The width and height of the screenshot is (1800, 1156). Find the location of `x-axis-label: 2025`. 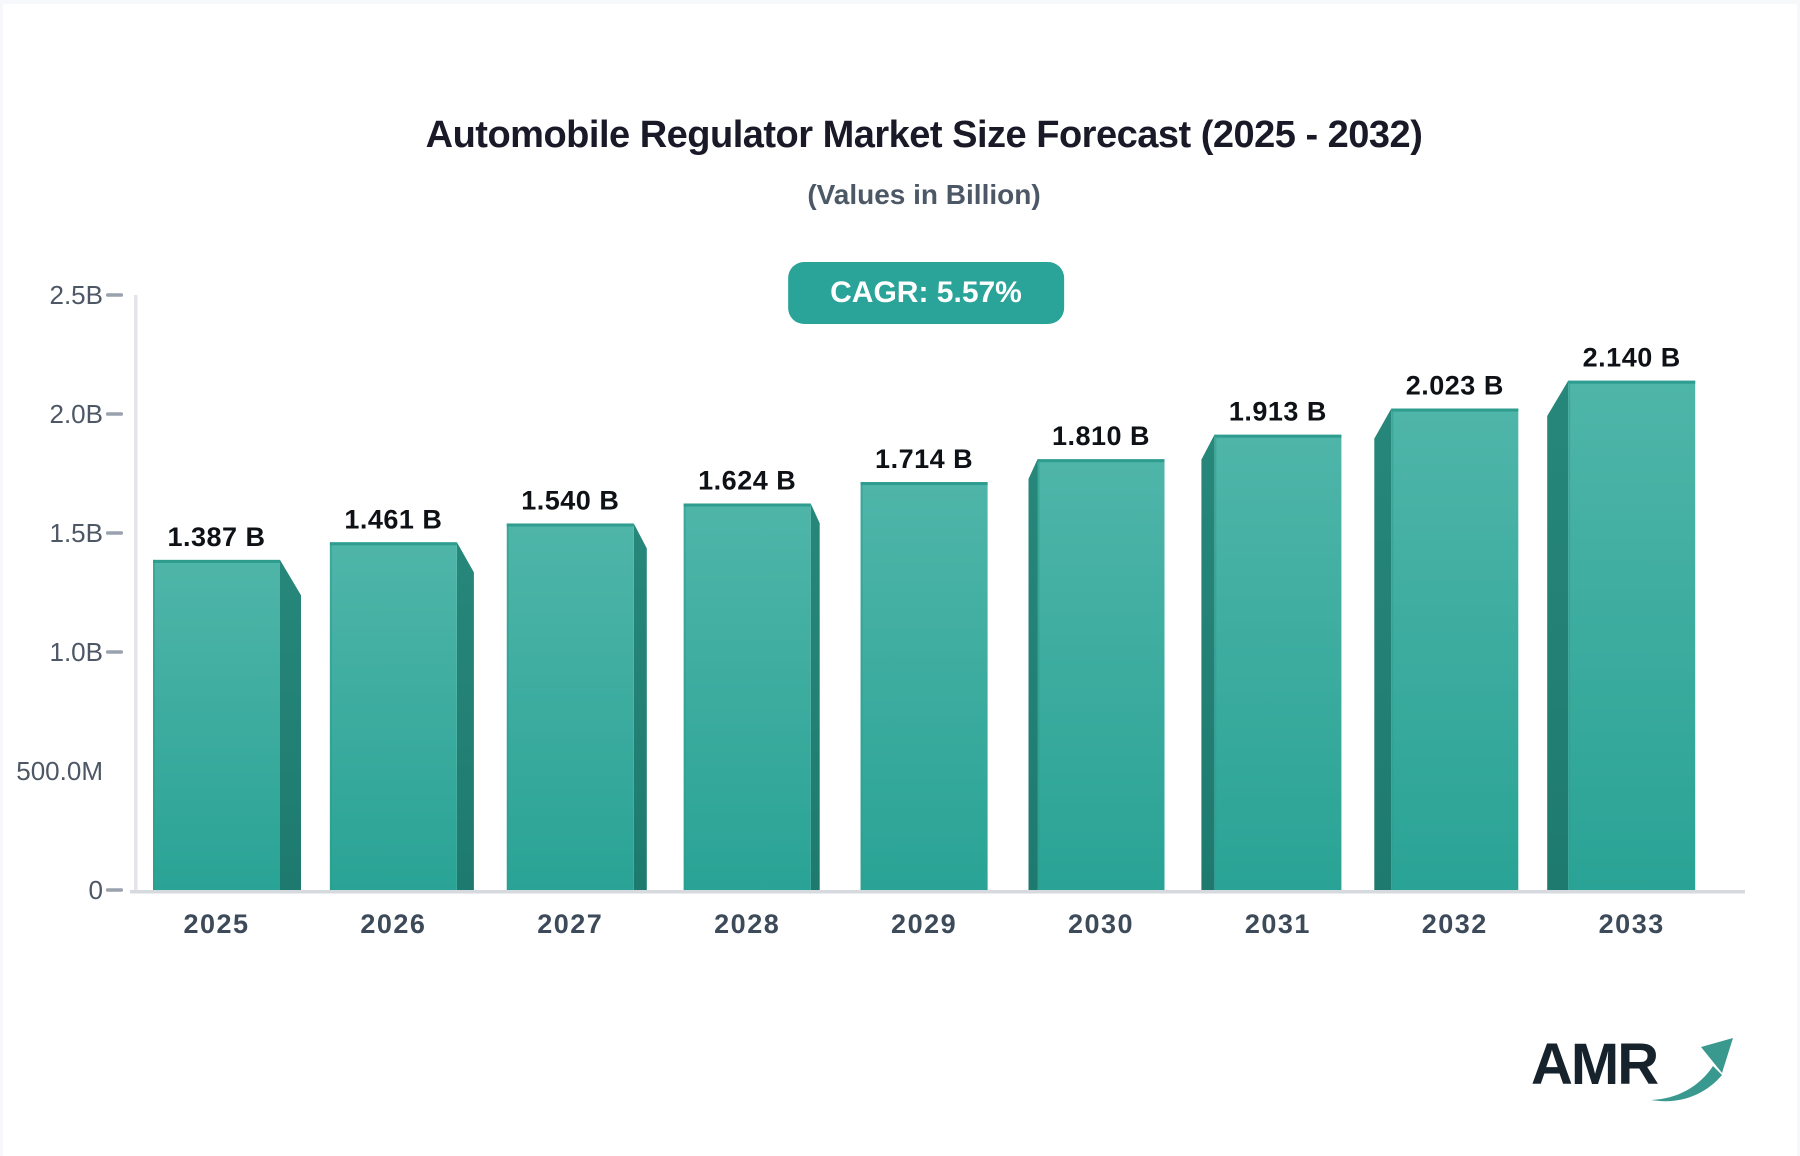

x-axis-label: 2025 is located at coordinates (216, 924).